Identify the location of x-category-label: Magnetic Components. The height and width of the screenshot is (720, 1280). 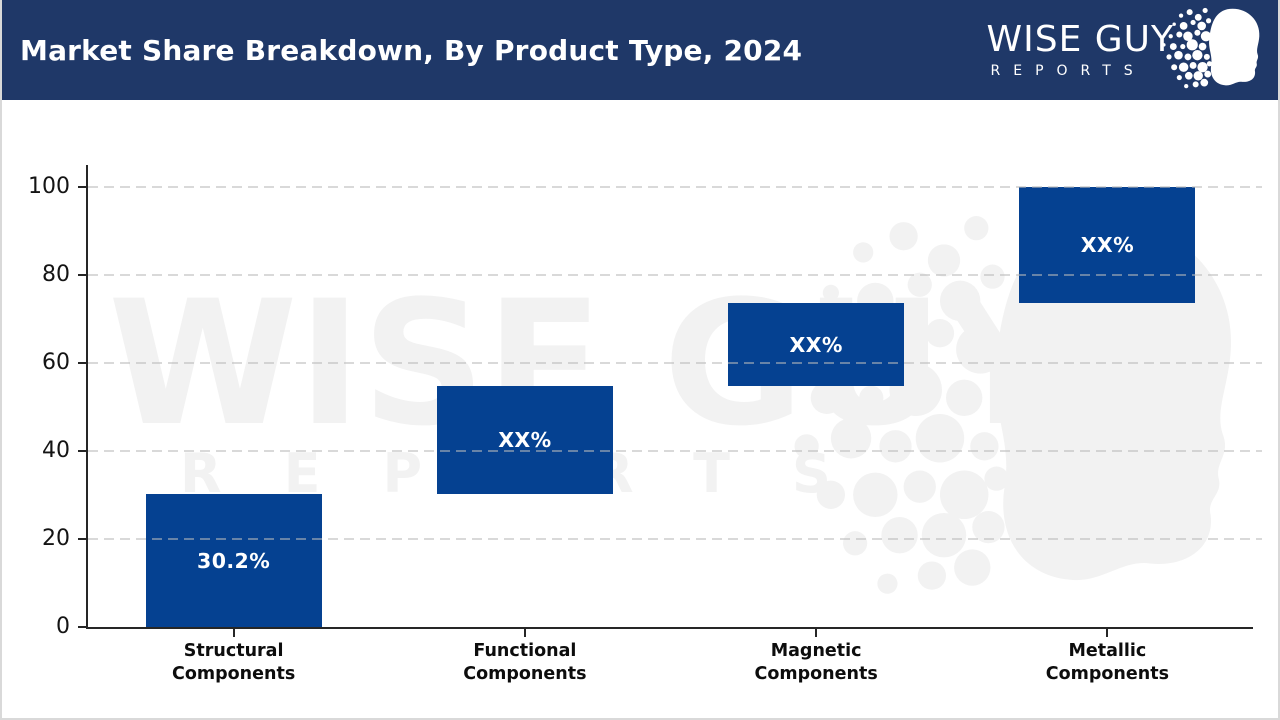
(816, 663).